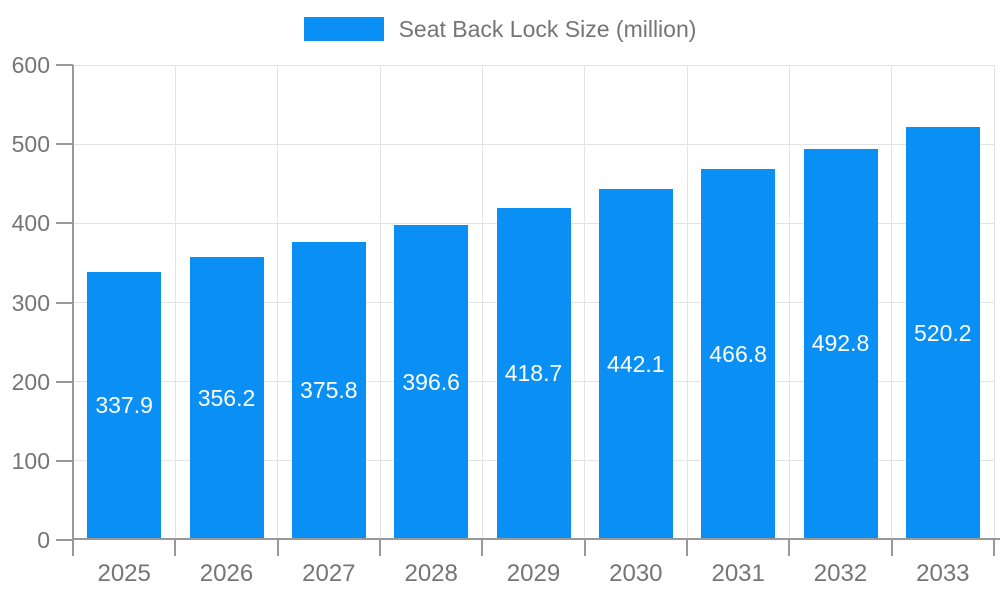 This screenshot has height=600, width=1000. I want to click on bar-value-label: 466.8, so click(738, 353).